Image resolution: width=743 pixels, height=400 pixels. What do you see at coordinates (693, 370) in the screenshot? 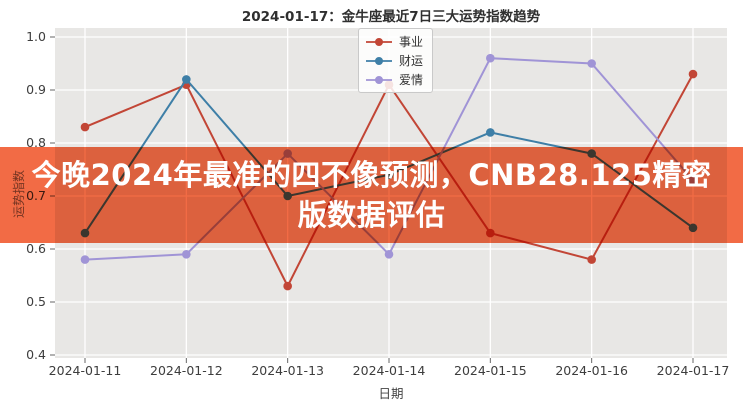
I see `x-tick-label: 2024-01-17` at bounding box center [693, 370].